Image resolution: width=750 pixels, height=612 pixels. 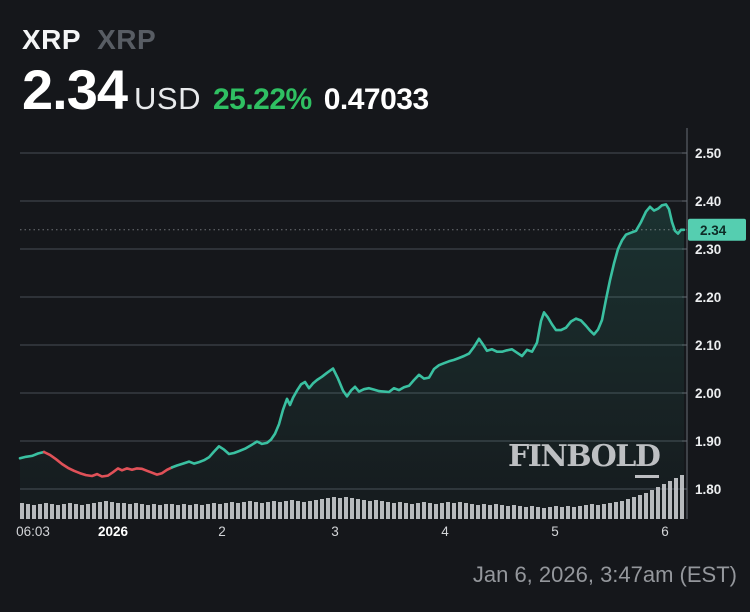 What do you see at coordinates (342, 531) in the screenshot?
I see `x-axis-labels: 06:03 2026 2 3 4 5 6` at bounding box center [342, 531].